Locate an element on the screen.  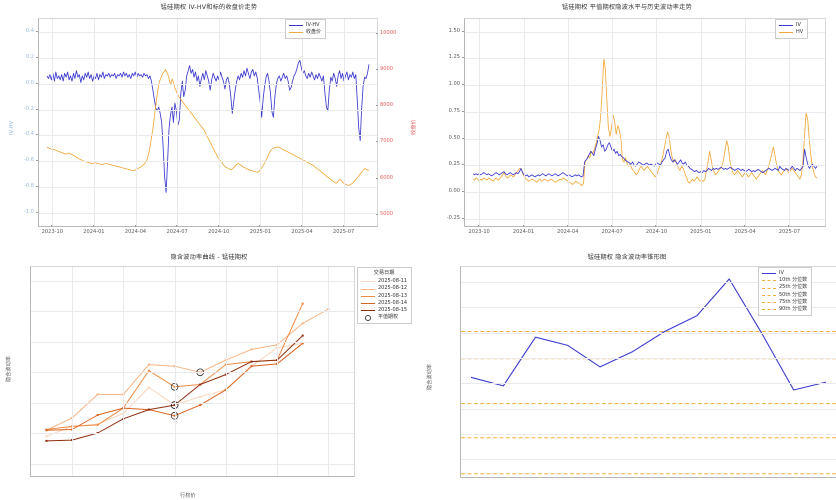
chart-legend: IV HV is located at coordinates (792, 29).